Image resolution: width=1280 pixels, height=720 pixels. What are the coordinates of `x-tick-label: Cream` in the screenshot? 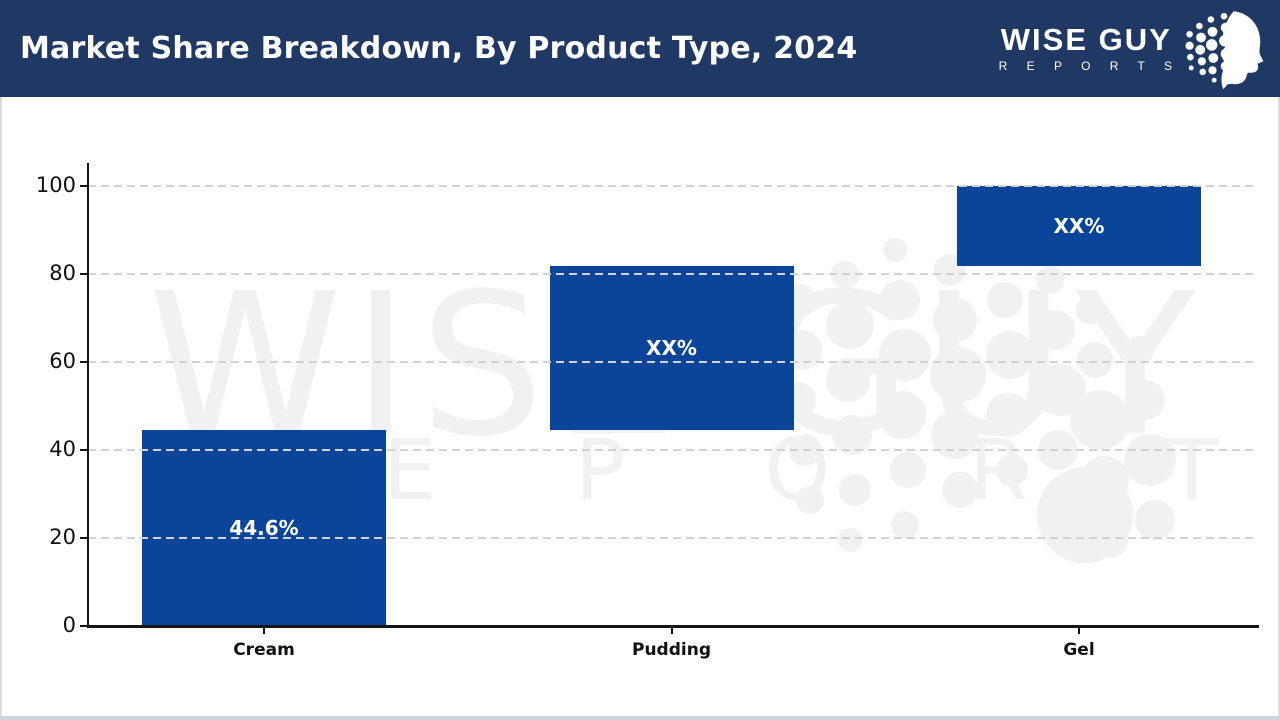 It's located at (264, 650).